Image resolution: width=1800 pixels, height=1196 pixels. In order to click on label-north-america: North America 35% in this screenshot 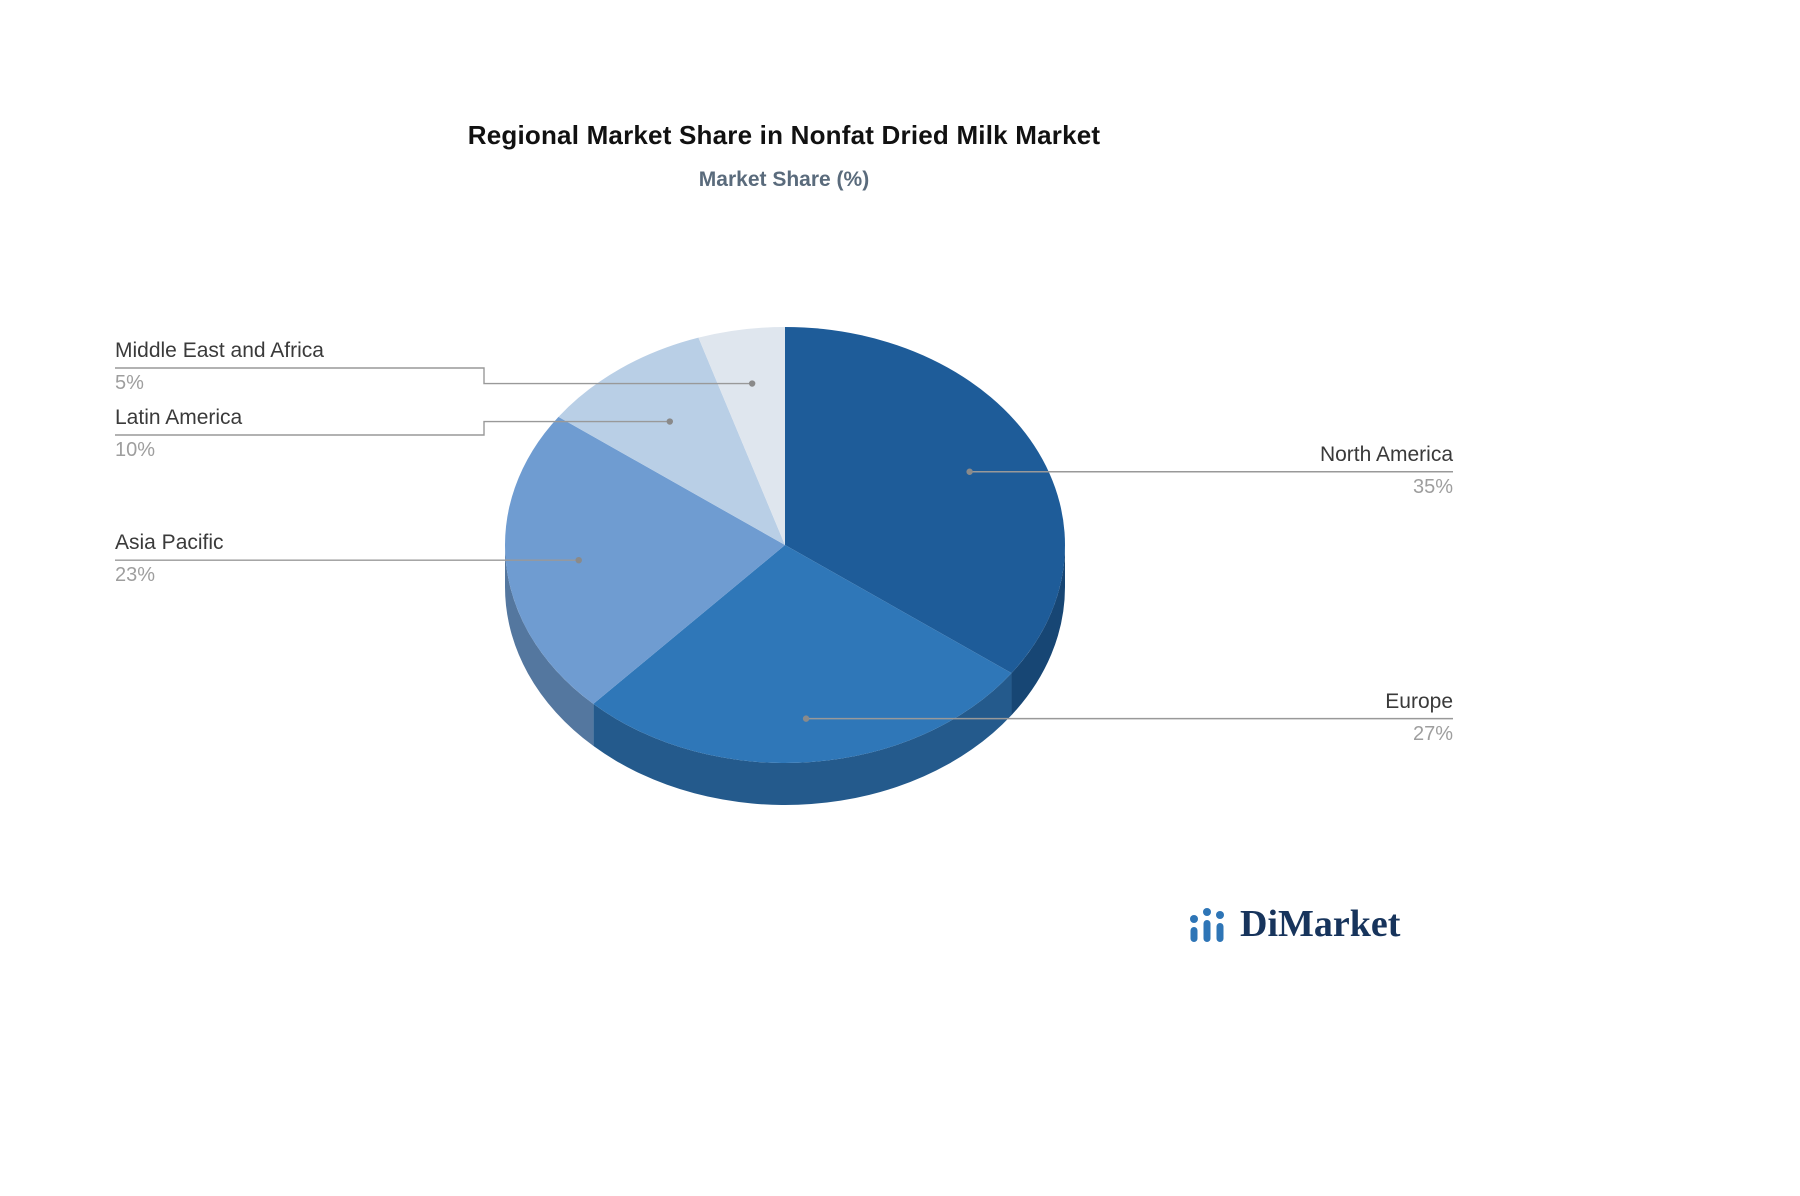, I will do `click(1386, 470)`.